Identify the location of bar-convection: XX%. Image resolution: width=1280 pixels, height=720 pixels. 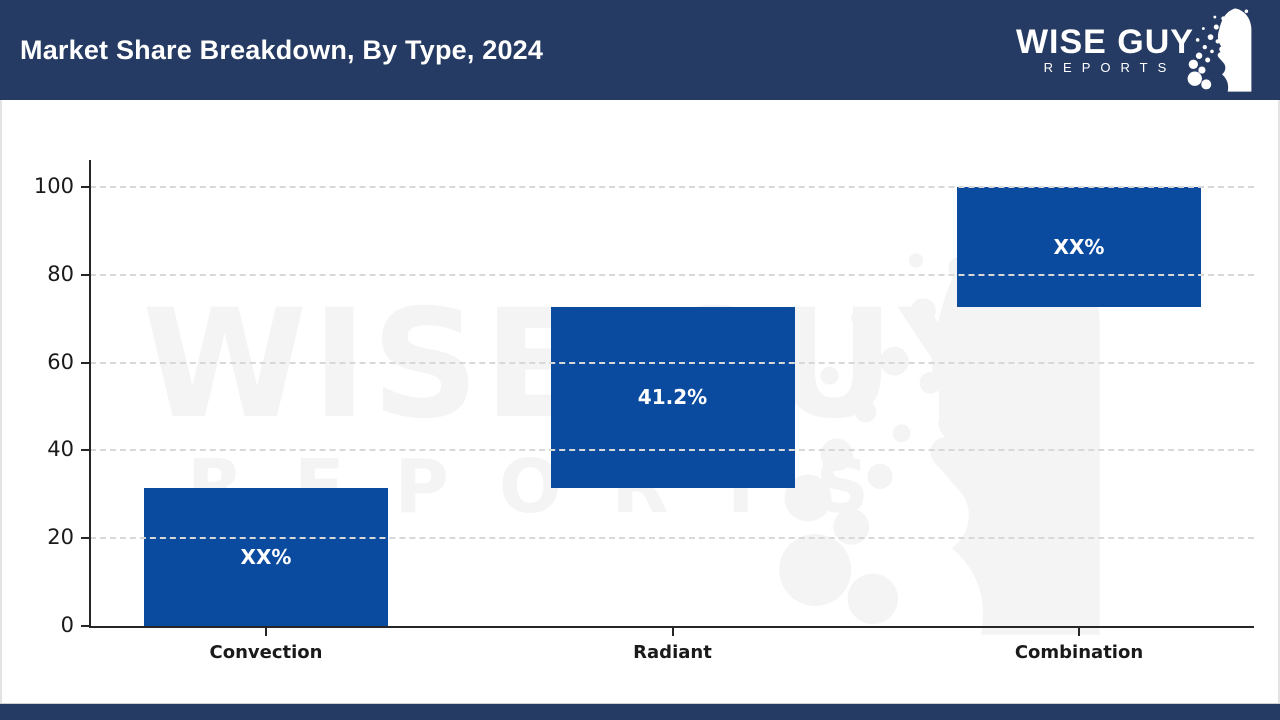
(266, 556).